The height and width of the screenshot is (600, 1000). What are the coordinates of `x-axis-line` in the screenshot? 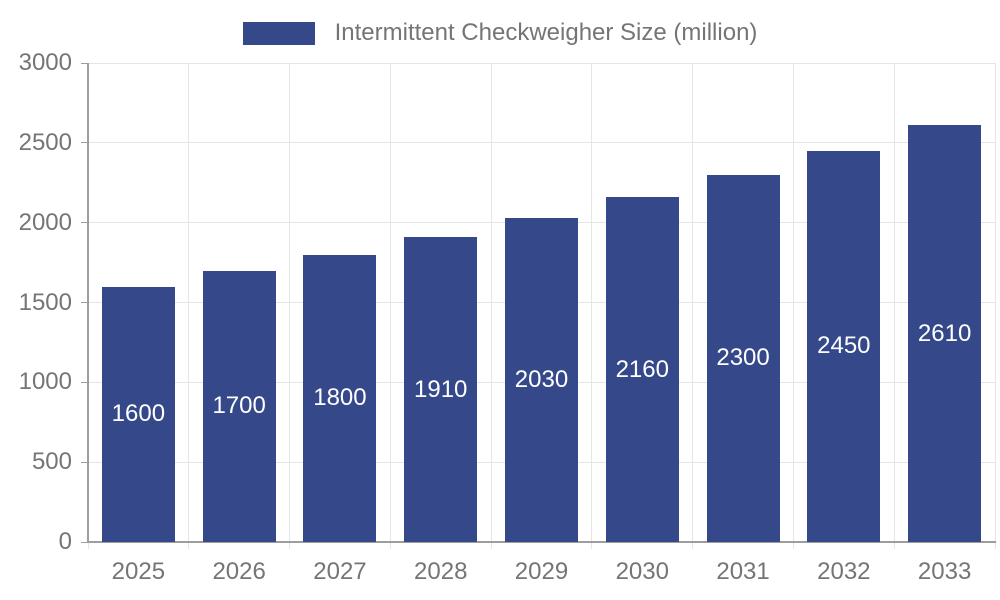 It's located at (541, 542).